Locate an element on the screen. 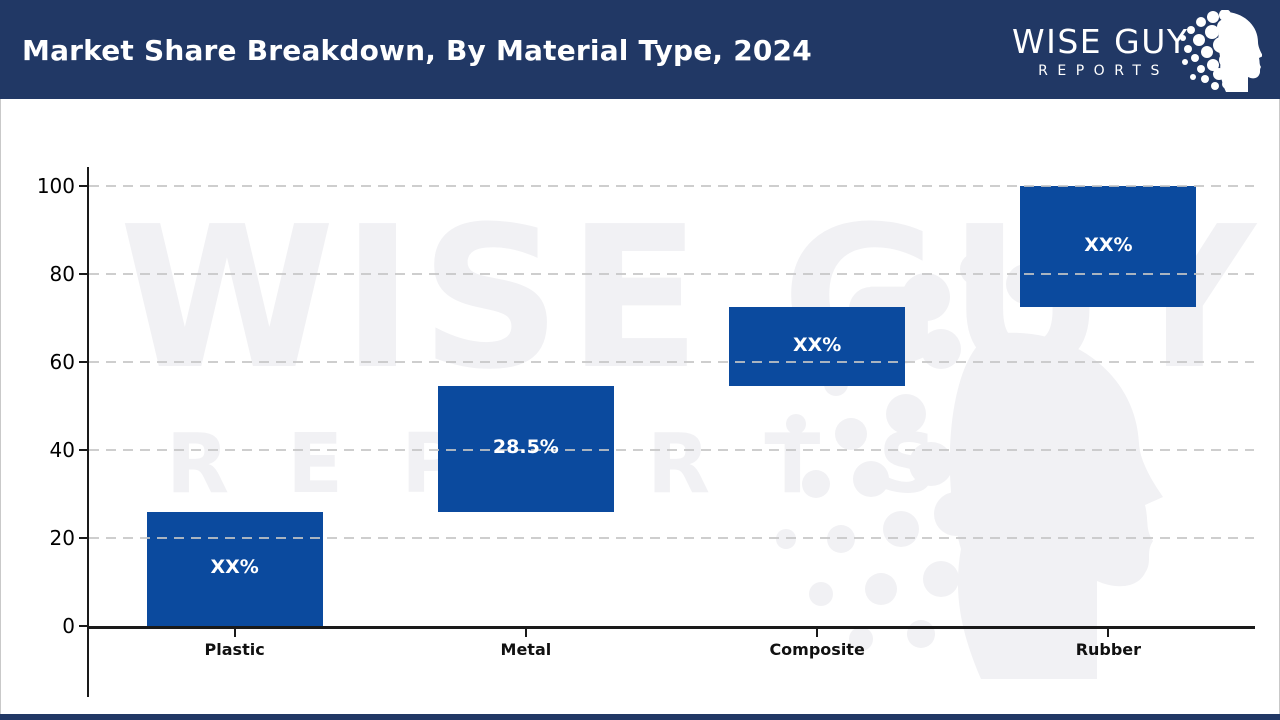 This screenshot has height=720, width=1280. y-tick-label-0: 0 is located at coordinates (68, 626).